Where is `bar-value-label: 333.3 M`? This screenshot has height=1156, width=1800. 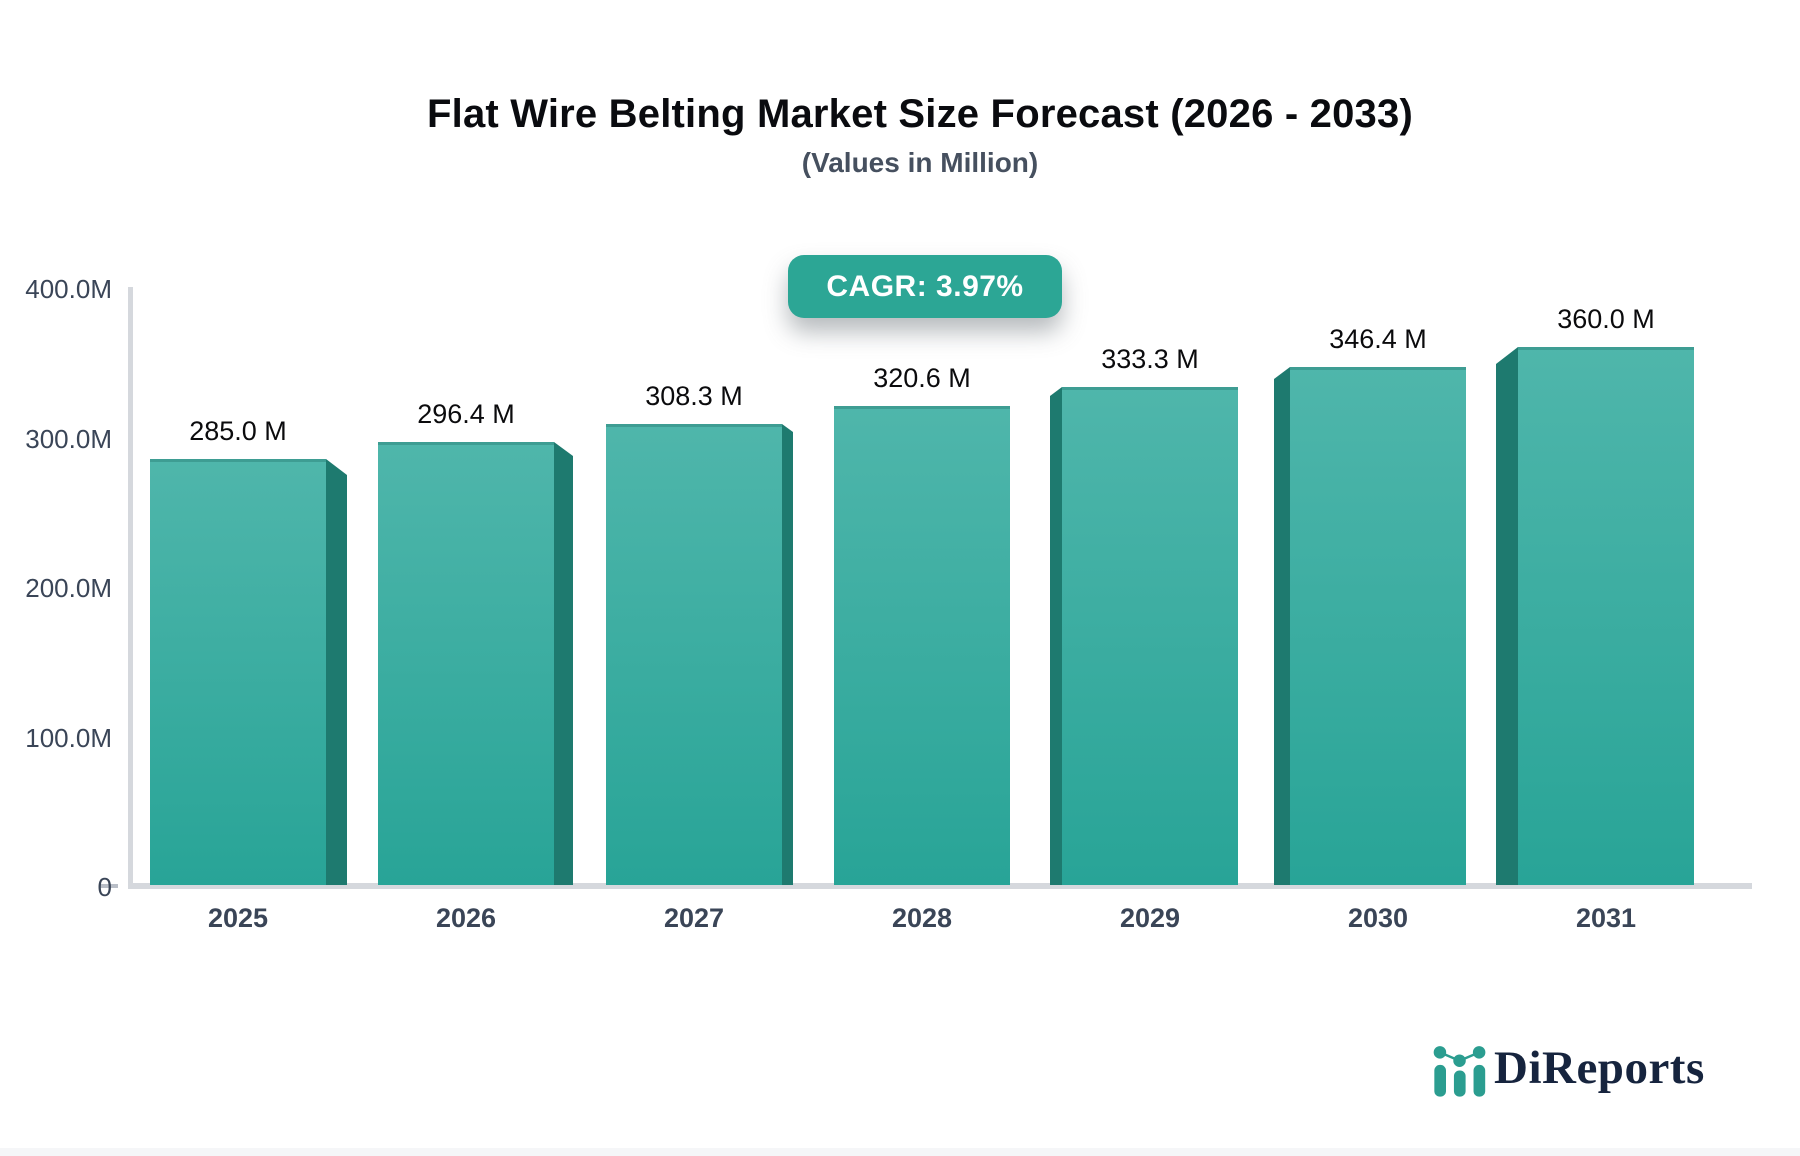 bar-value-label: 333.3 M is located at coordinates (1150, 359).